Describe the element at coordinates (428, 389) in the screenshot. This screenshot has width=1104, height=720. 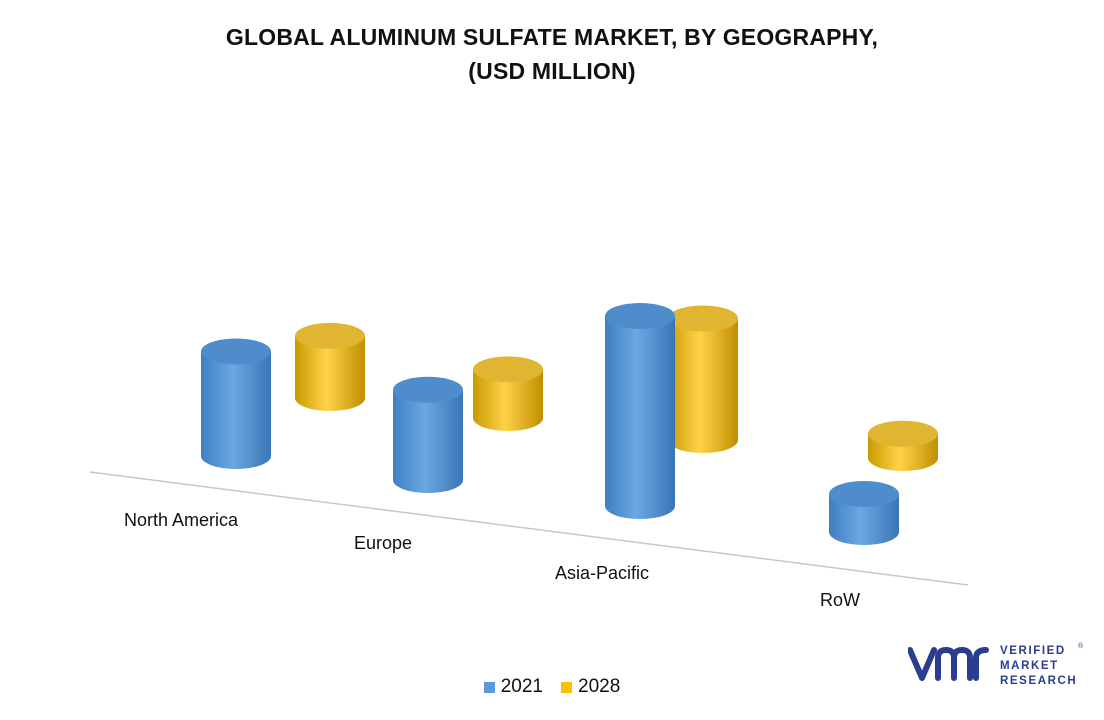
I see `bar-2021-1-top` at that location.